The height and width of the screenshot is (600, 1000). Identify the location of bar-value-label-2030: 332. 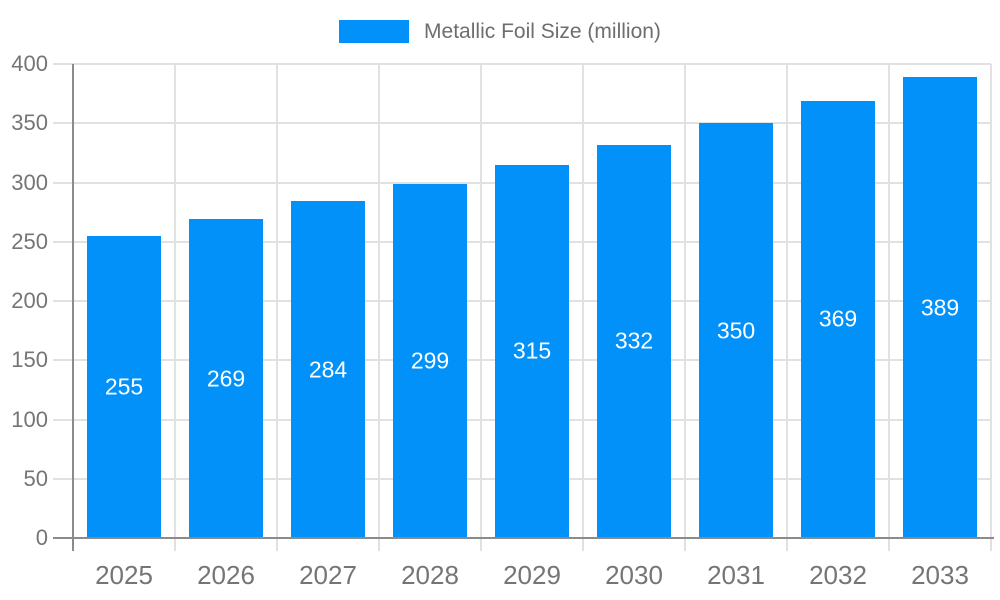
(634, 340).